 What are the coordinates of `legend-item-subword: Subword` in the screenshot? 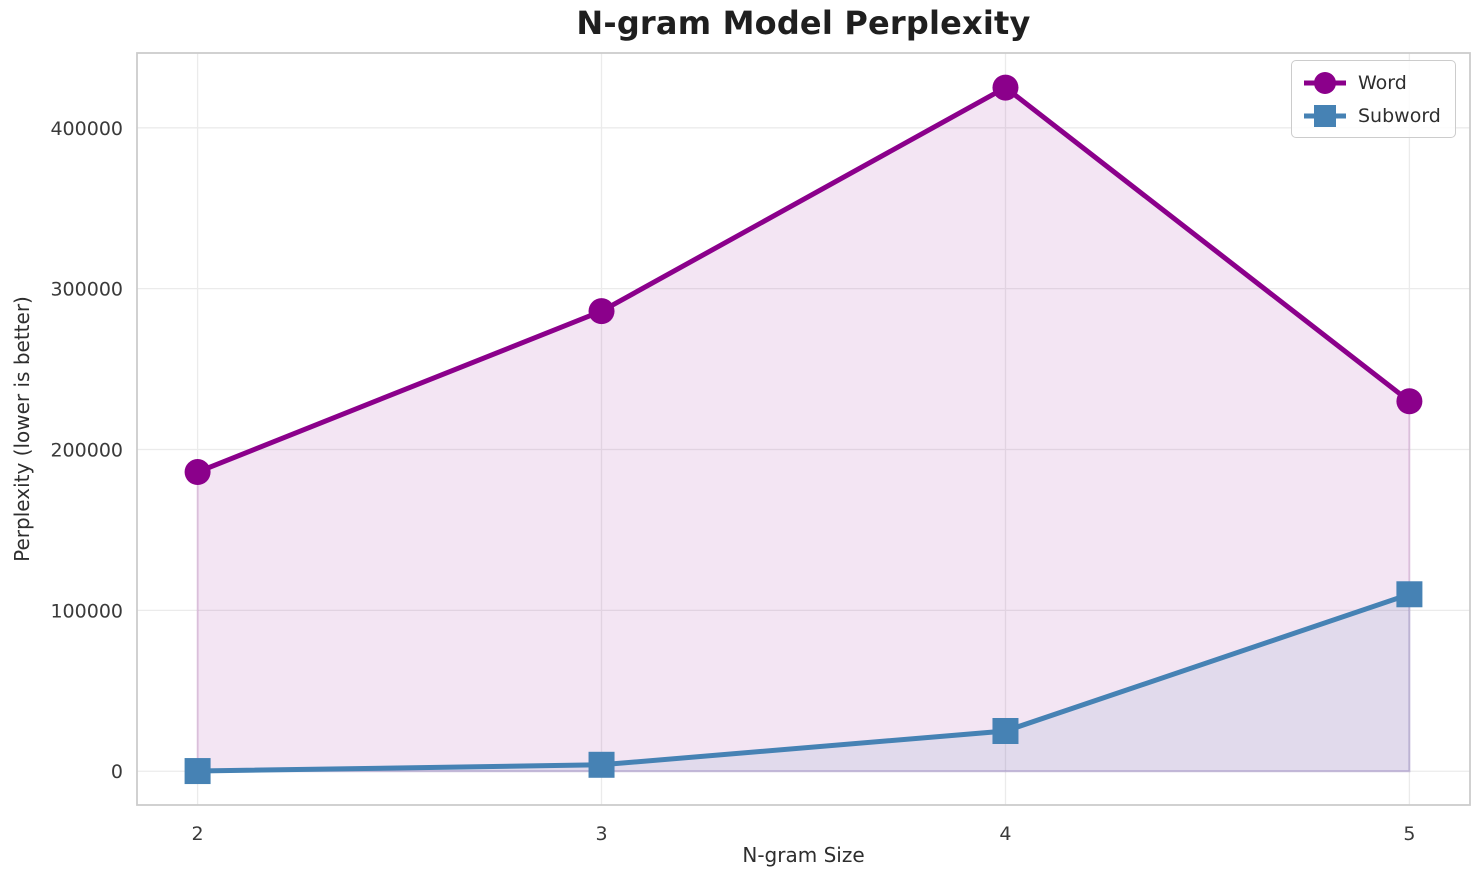 It's located at (1373, 115).